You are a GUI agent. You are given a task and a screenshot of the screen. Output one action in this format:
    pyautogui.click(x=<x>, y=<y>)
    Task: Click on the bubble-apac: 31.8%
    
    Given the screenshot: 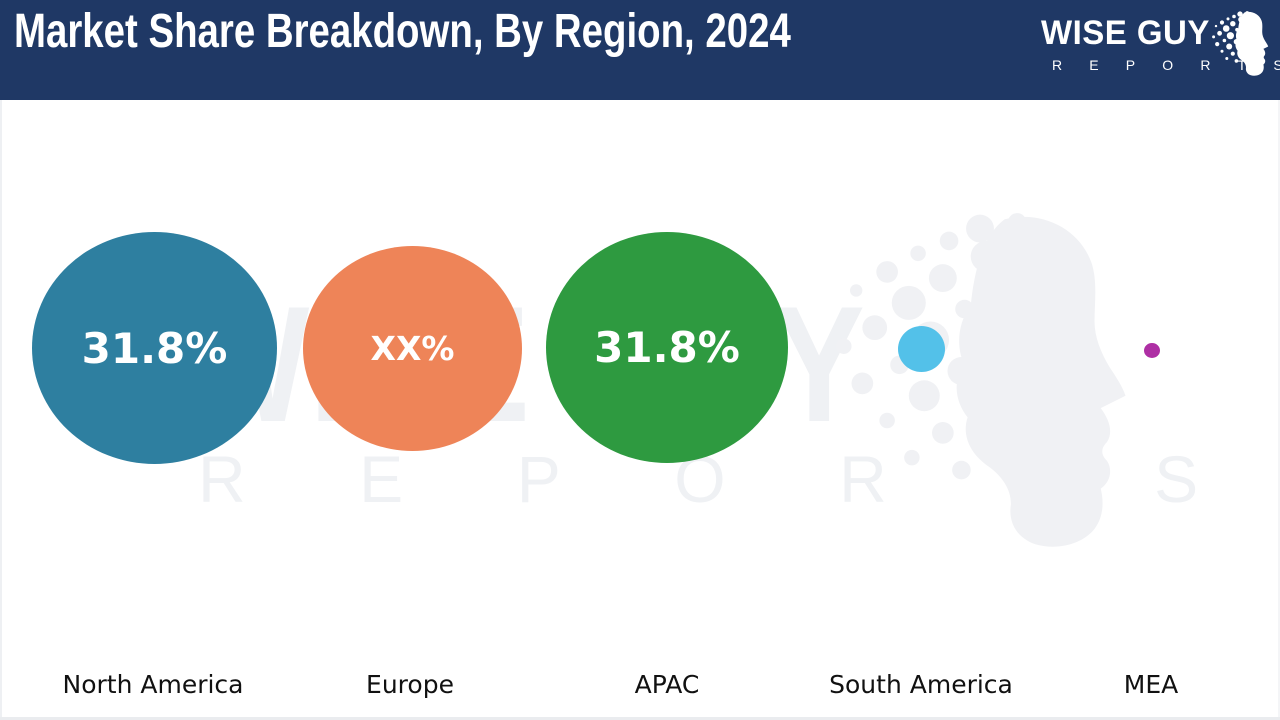 What is the action you would take?
    pyautogui.click(x=667, y=347)
    